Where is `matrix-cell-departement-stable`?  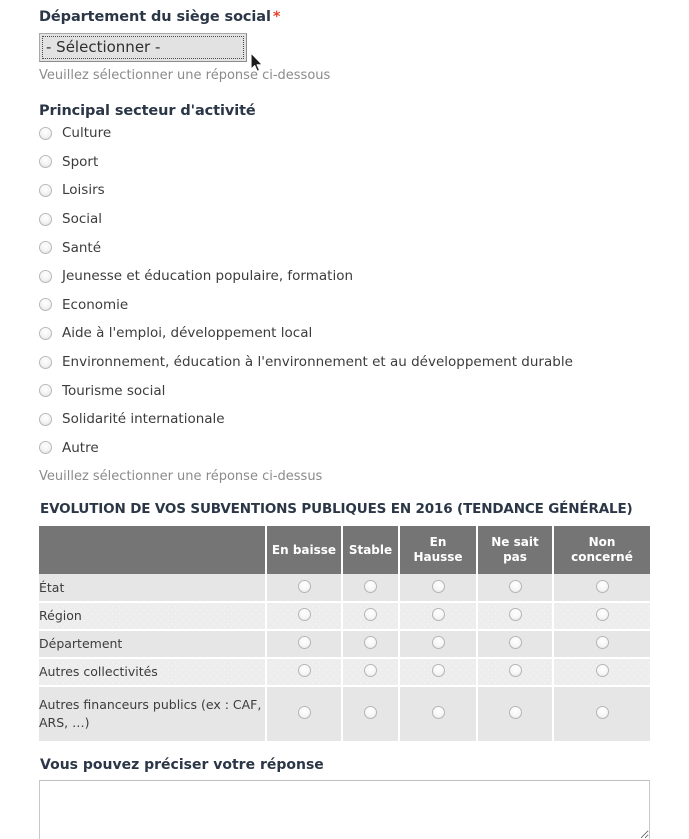 matrix-cell-departement-stable is located at coordinates (371, 644).